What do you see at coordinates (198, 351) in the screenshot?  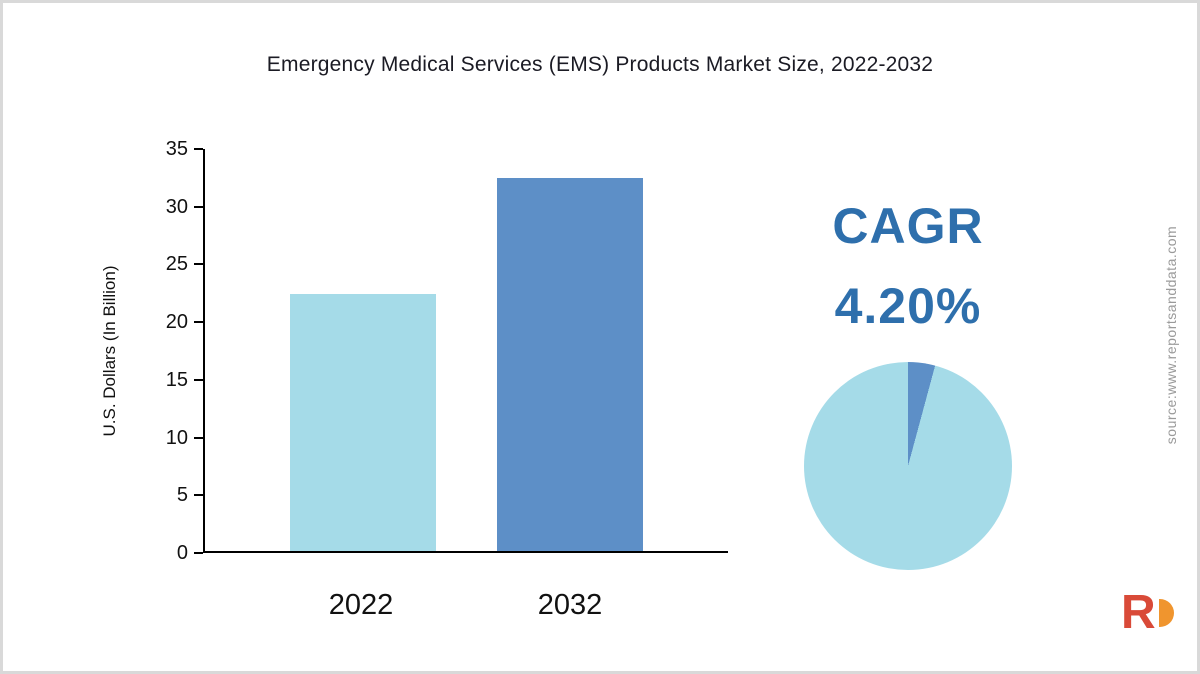 I see `y-axis-tick-marks` at bounding box center [198, 351].